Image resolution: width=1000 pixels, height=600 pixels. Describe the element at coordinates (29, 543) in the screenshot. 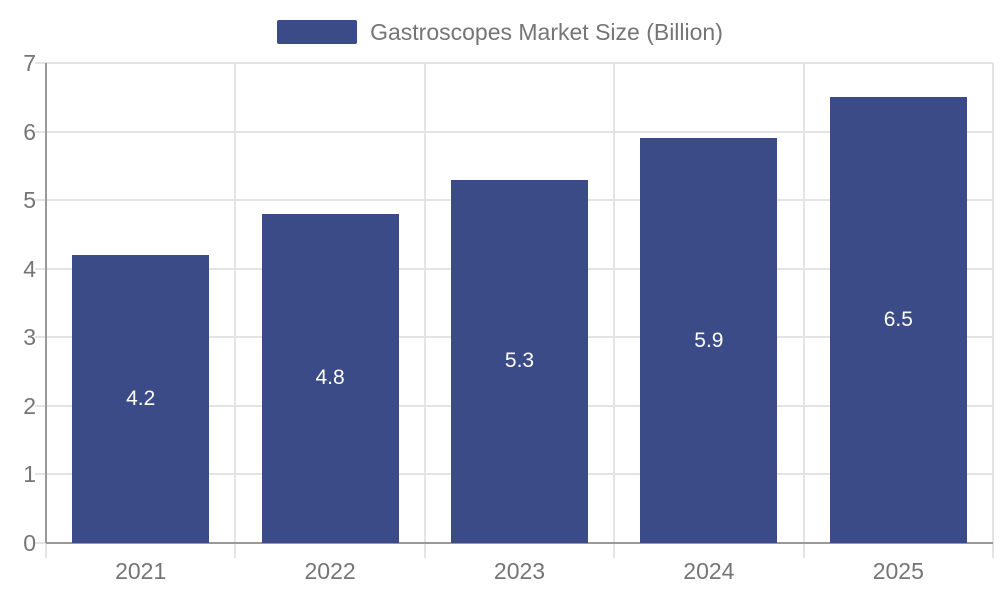

I see `y-tick-label: 0` at that location.